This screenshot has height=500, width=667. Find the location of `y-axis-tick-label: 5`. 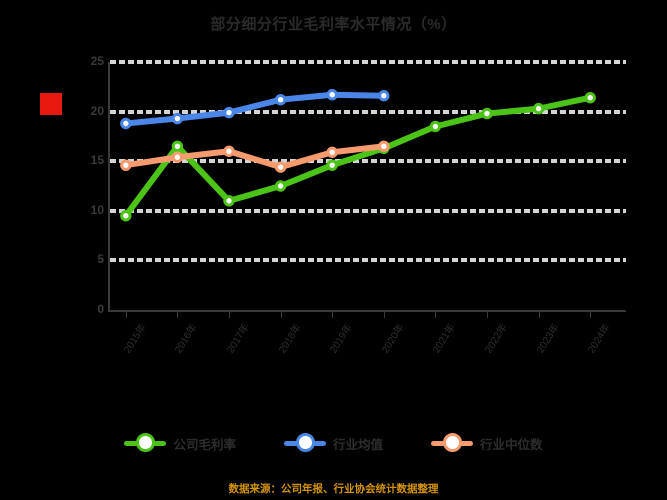

y-axis-tick-label: 5 is located at coordinates (100, 259).